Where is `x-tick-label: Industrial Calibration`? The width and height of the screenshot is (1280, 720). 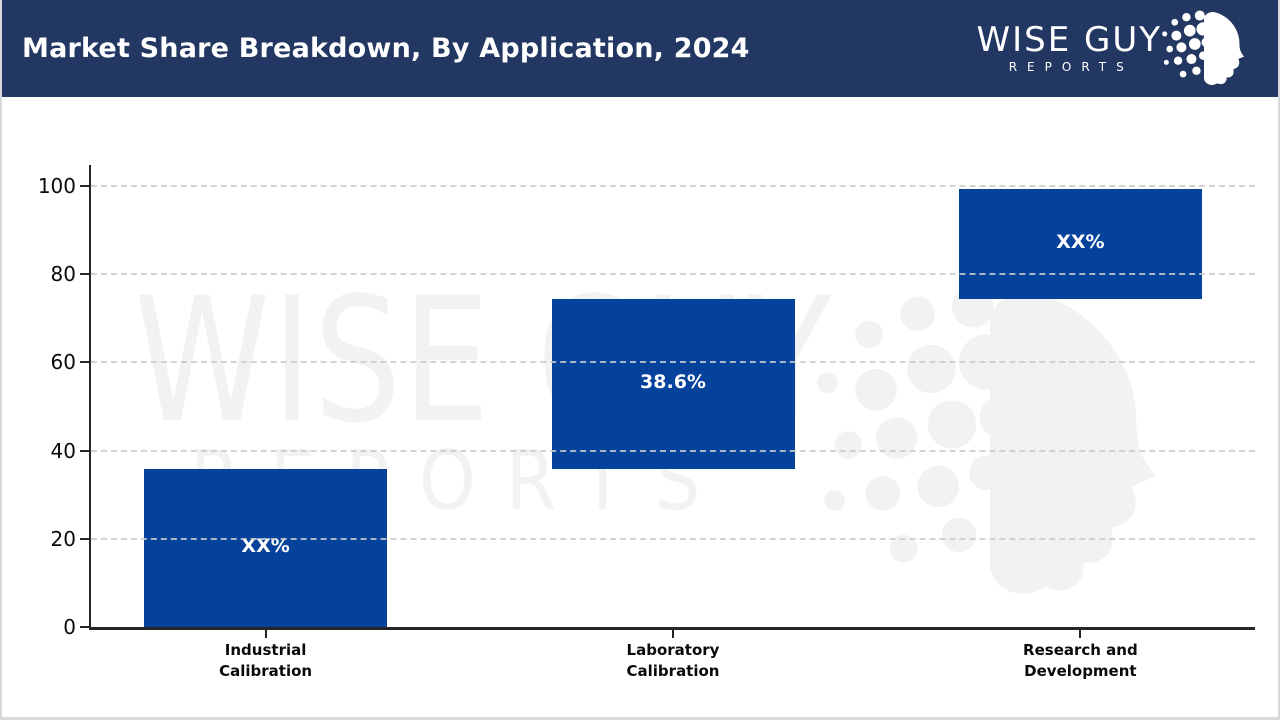
x-tick-label: Industrial Calibration is located at coordinates (266, 661).